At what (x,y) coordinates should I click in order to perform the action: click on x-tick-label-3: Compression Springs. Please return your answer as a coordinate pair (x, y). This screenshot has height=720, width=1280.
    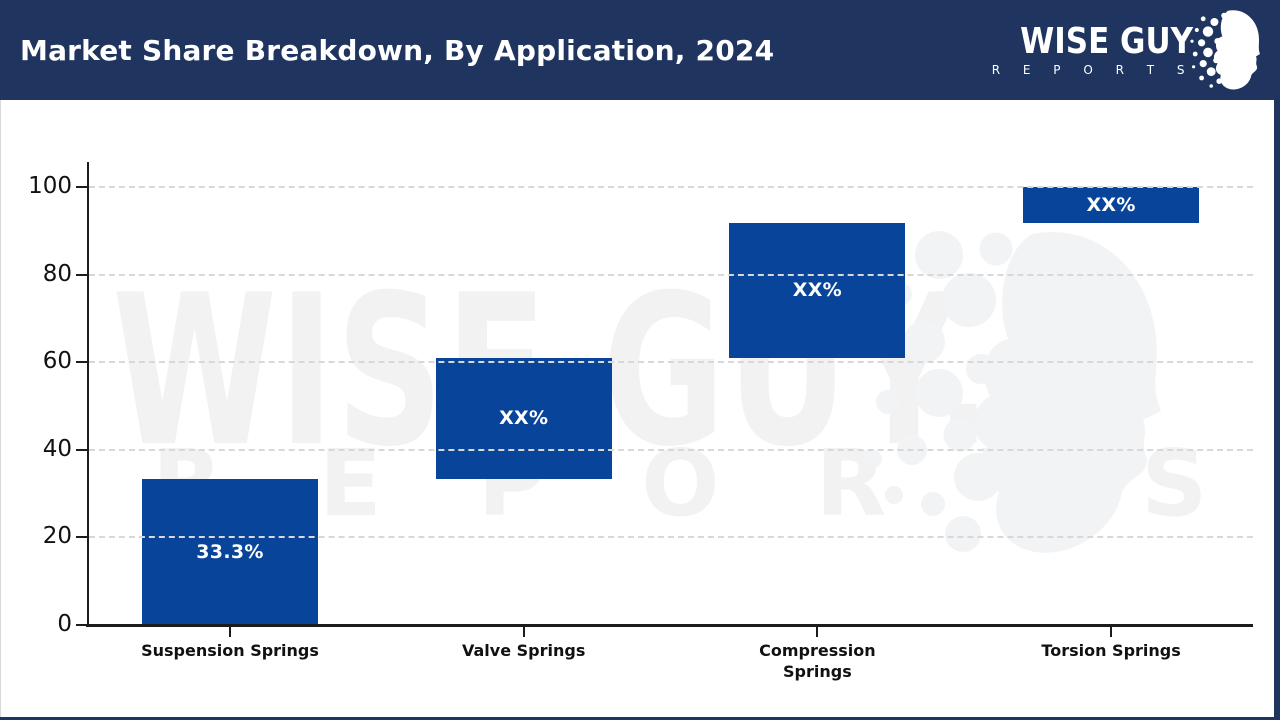
    Looking at the image, I should click on (817, 661).